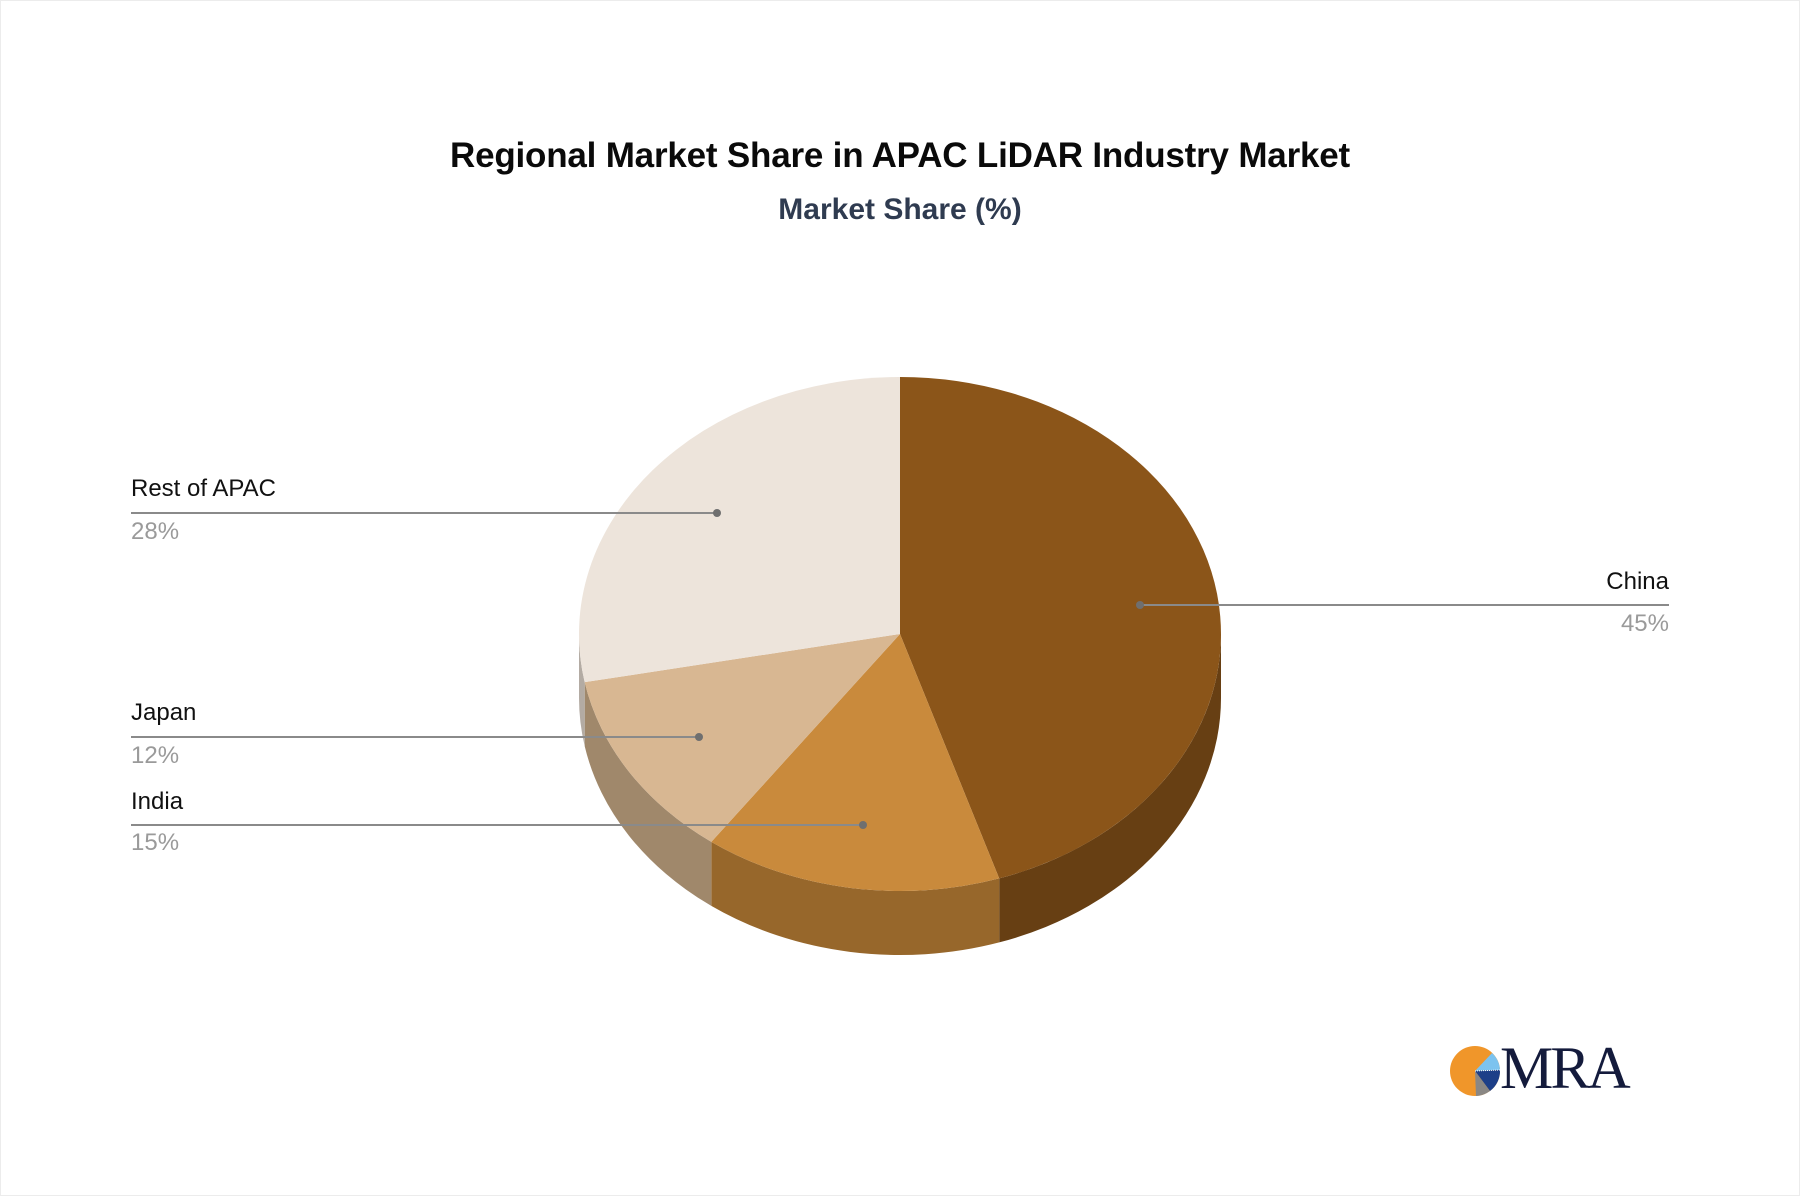  I want to click on label-japan: Japan, so click(164, 712).